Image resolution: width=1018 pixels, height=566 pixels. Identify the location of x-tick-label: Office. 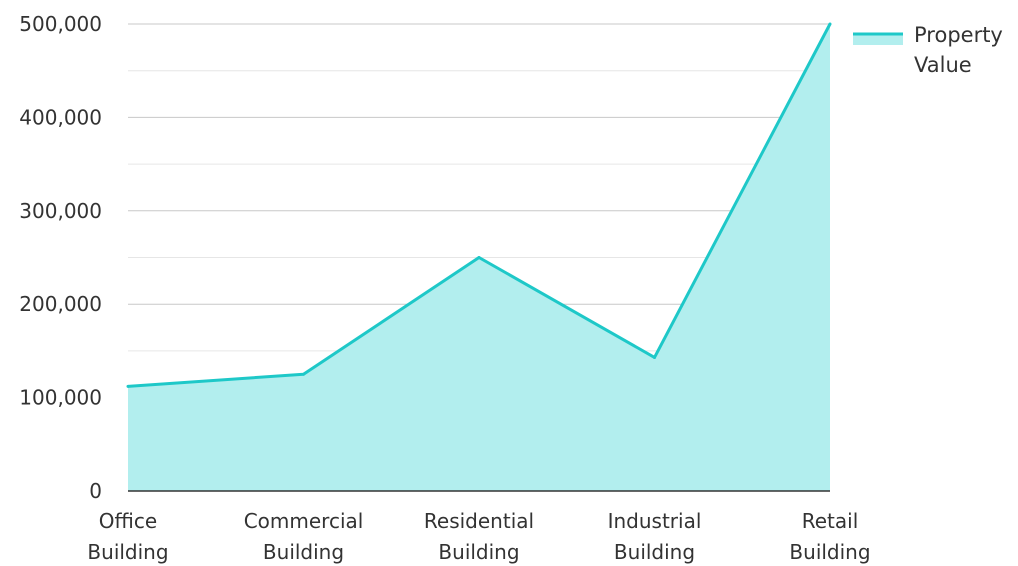
(128, 521).